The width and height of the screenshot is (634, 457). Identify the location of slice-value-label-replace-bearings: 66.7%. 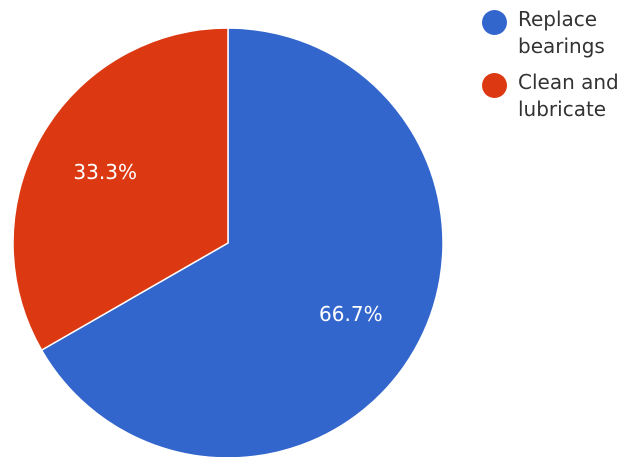
(351, 314).